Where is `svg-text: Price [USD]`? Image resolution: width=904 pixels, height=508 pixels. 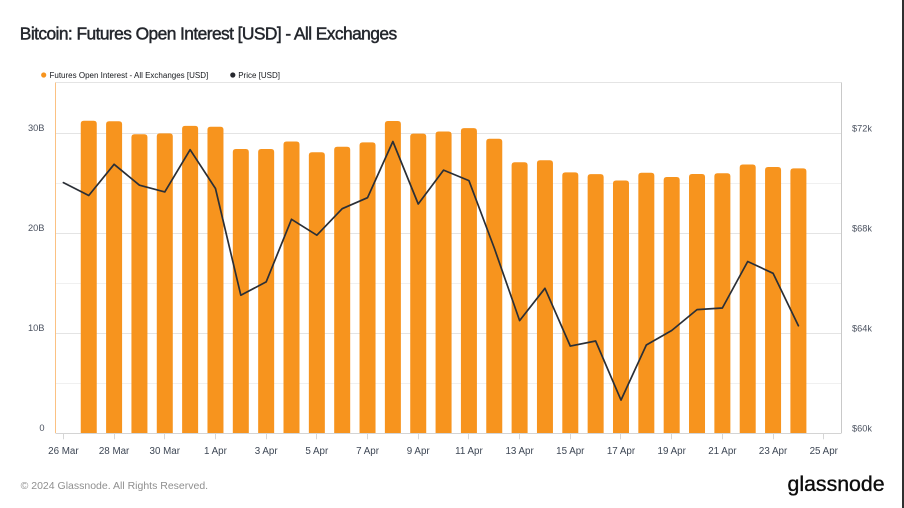
svg-text: Price [USD] is located at coordinates (259, 75).